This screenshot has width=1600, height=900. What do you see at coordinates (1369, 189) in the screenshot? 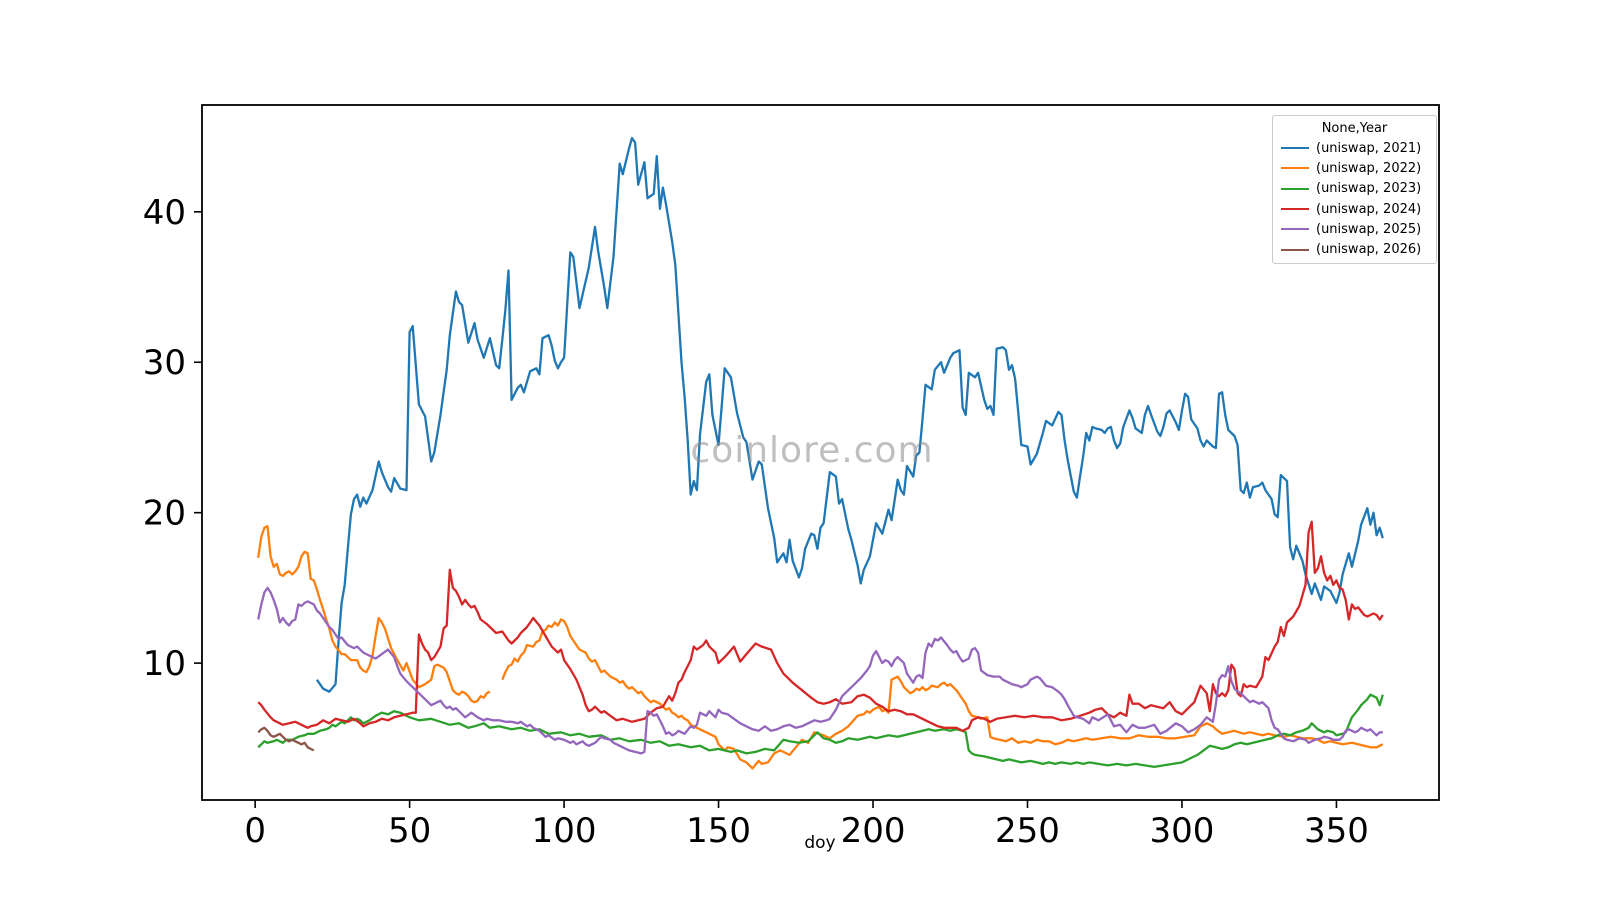
I see `legend-entry-label: (uniswap, 2023)` at bounding box center [1369, 189].